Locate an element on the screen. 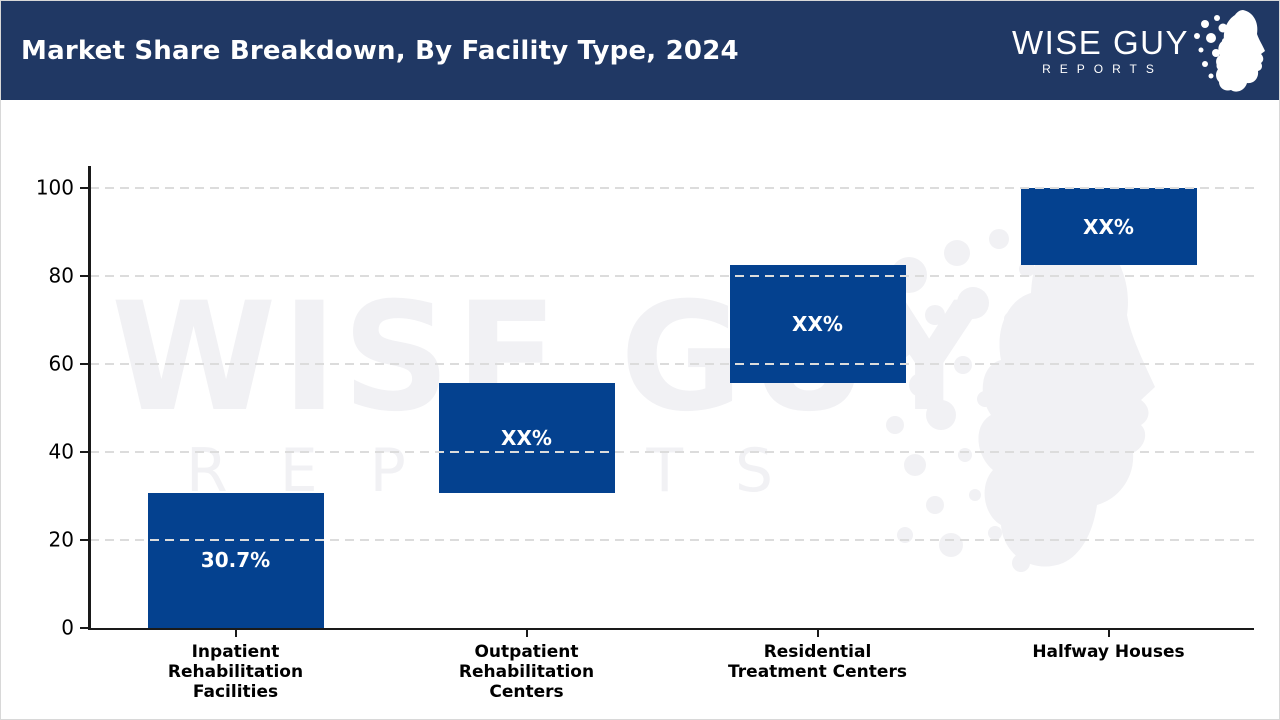 The image size is (1280, 720). y-axis-line is located at coordinates (89, 398).